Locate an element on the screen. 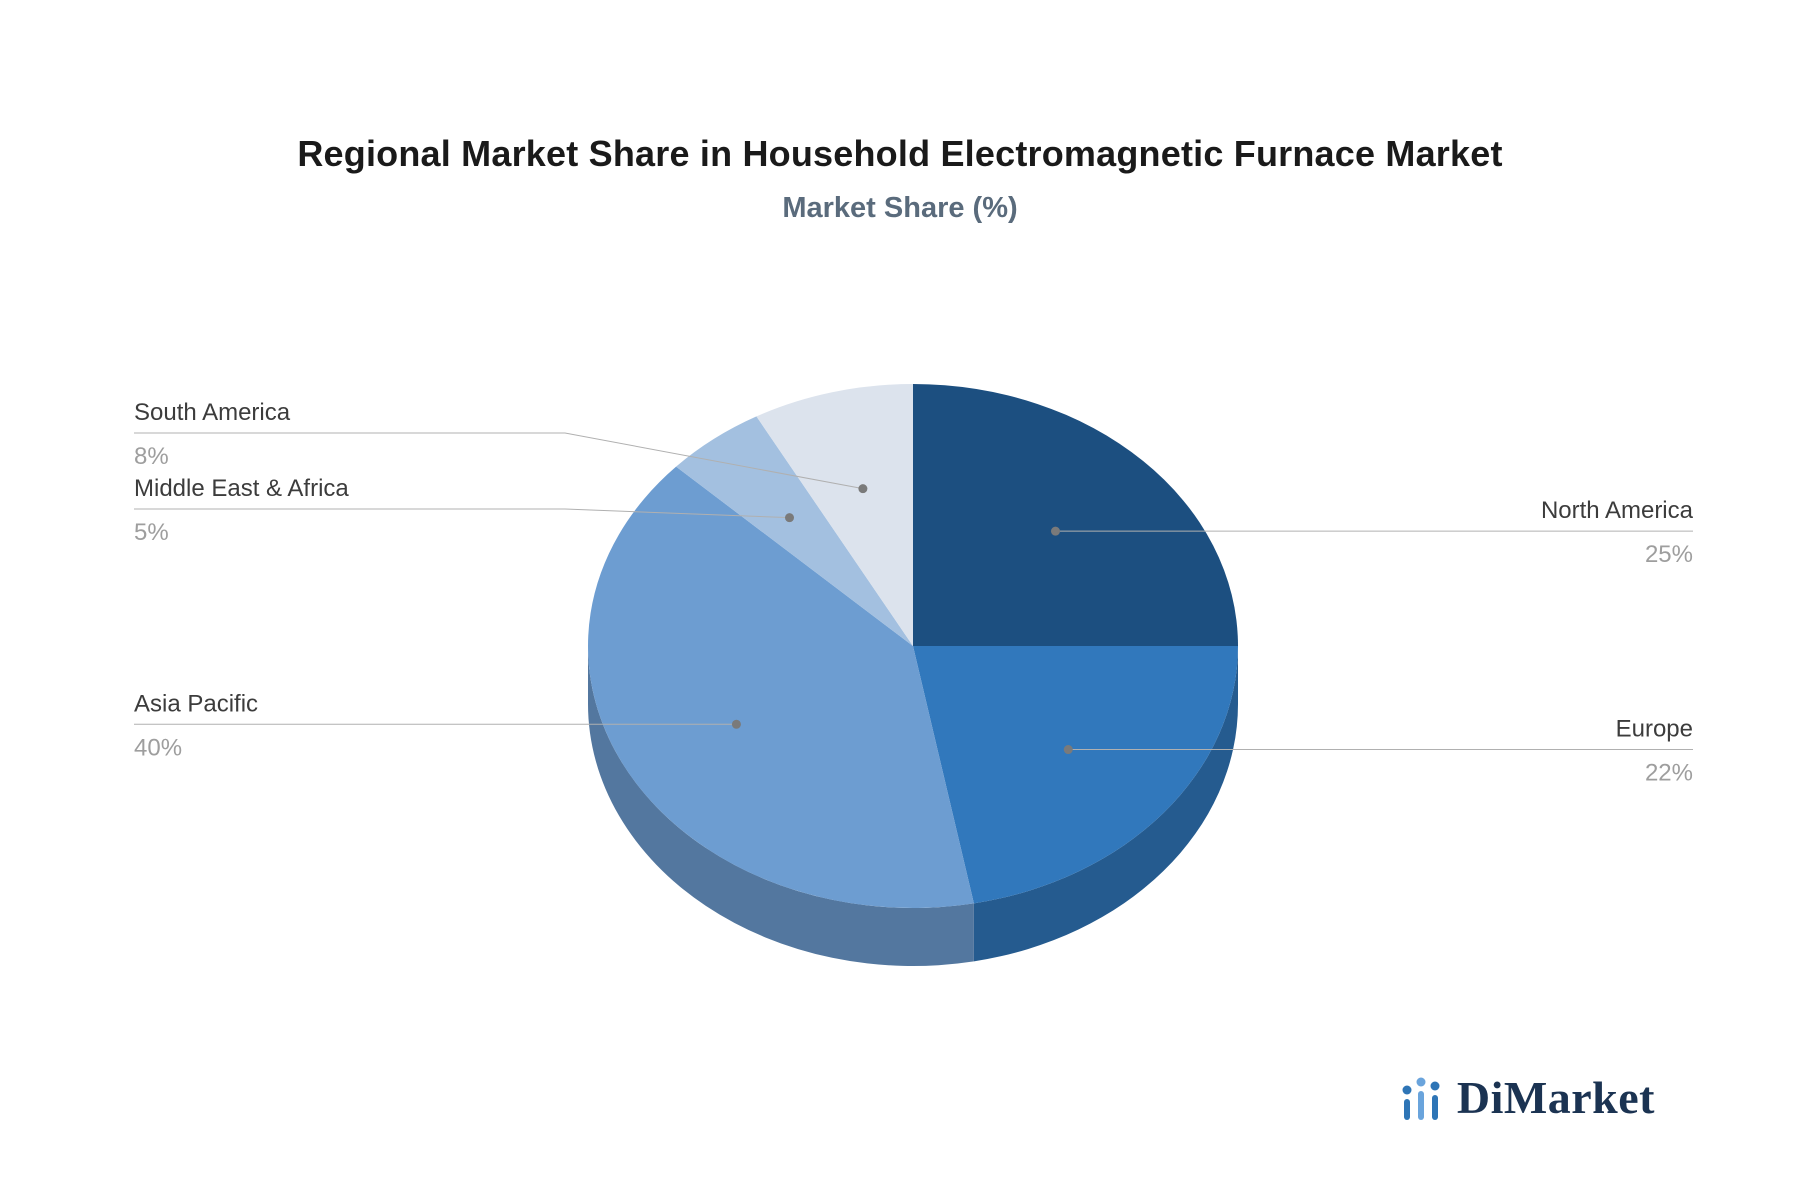  slice-label-asia-pacific: Asia Pacific is located at coordinates (196, 703).